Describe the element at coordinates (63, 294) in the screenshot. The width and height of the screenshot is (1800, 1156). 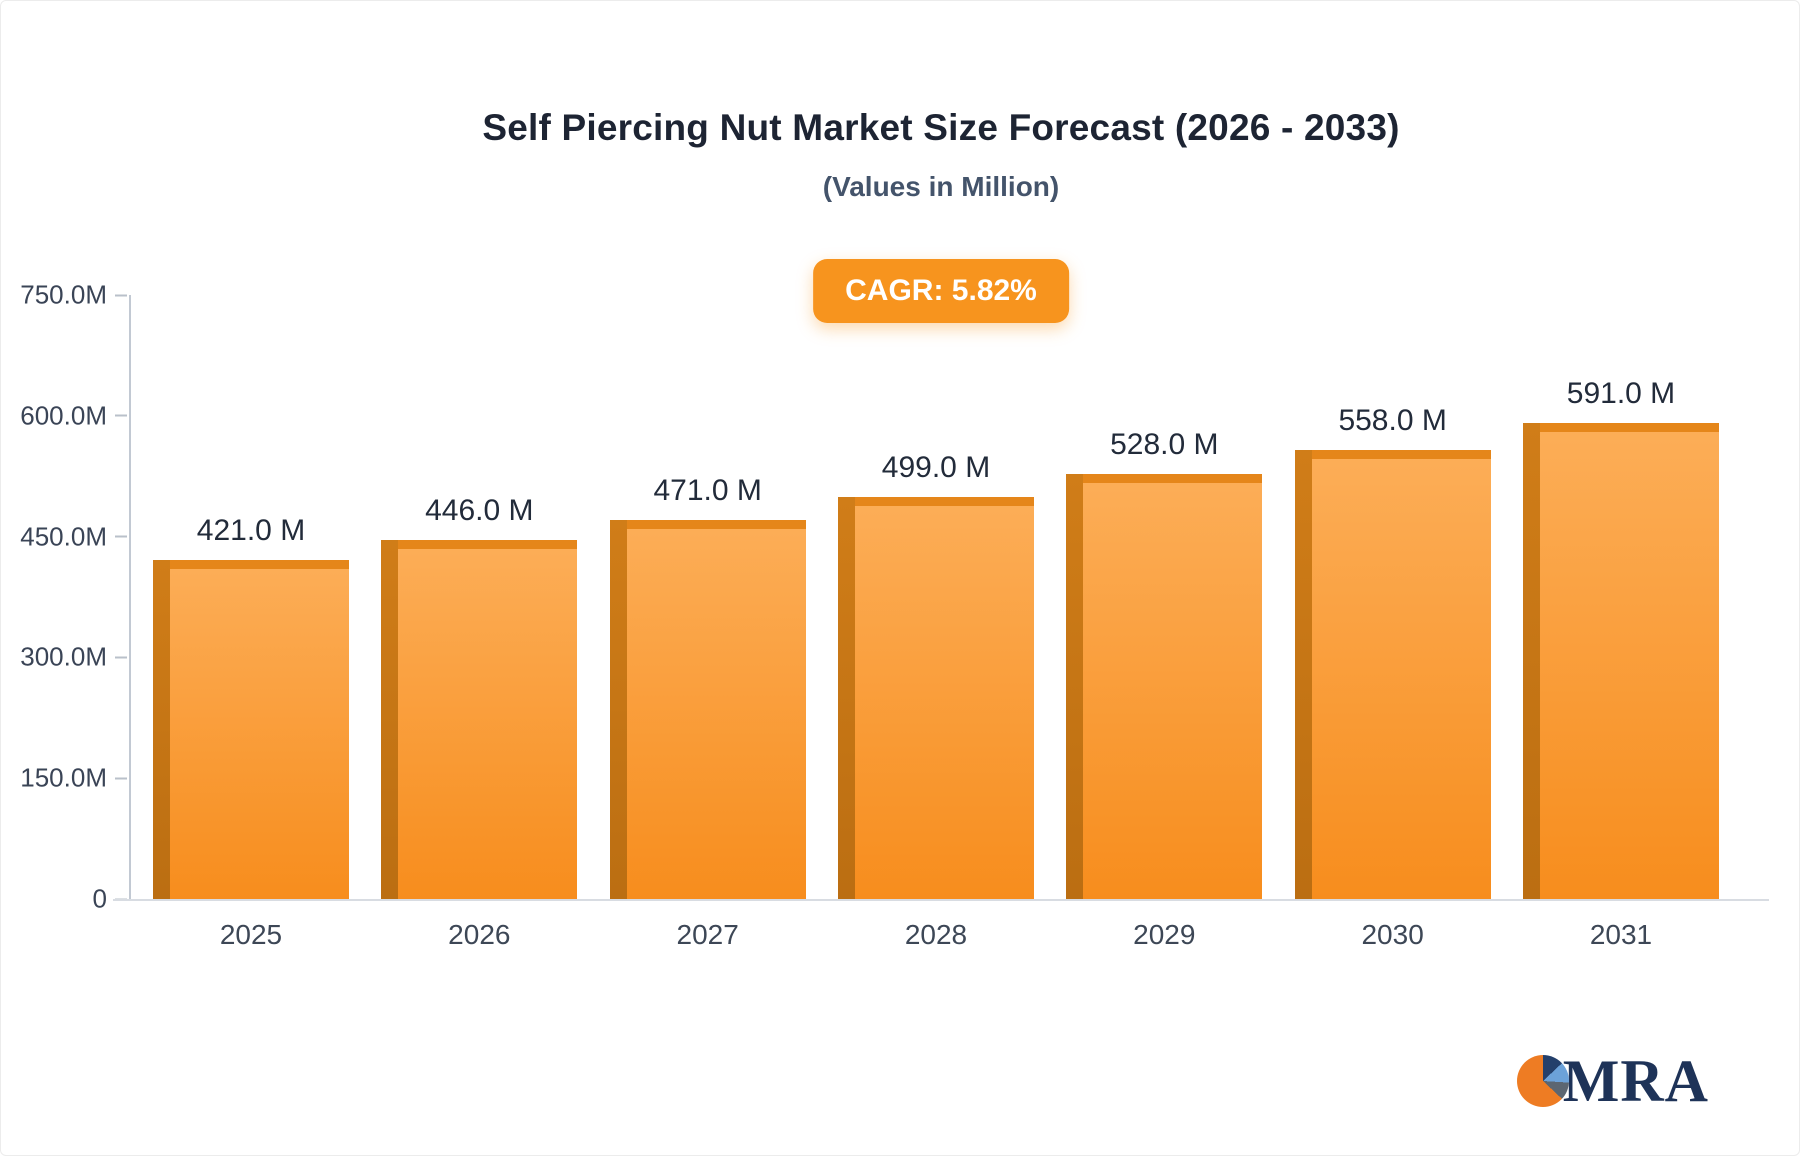
I see `y-tick-label: 750.0M` at that location.